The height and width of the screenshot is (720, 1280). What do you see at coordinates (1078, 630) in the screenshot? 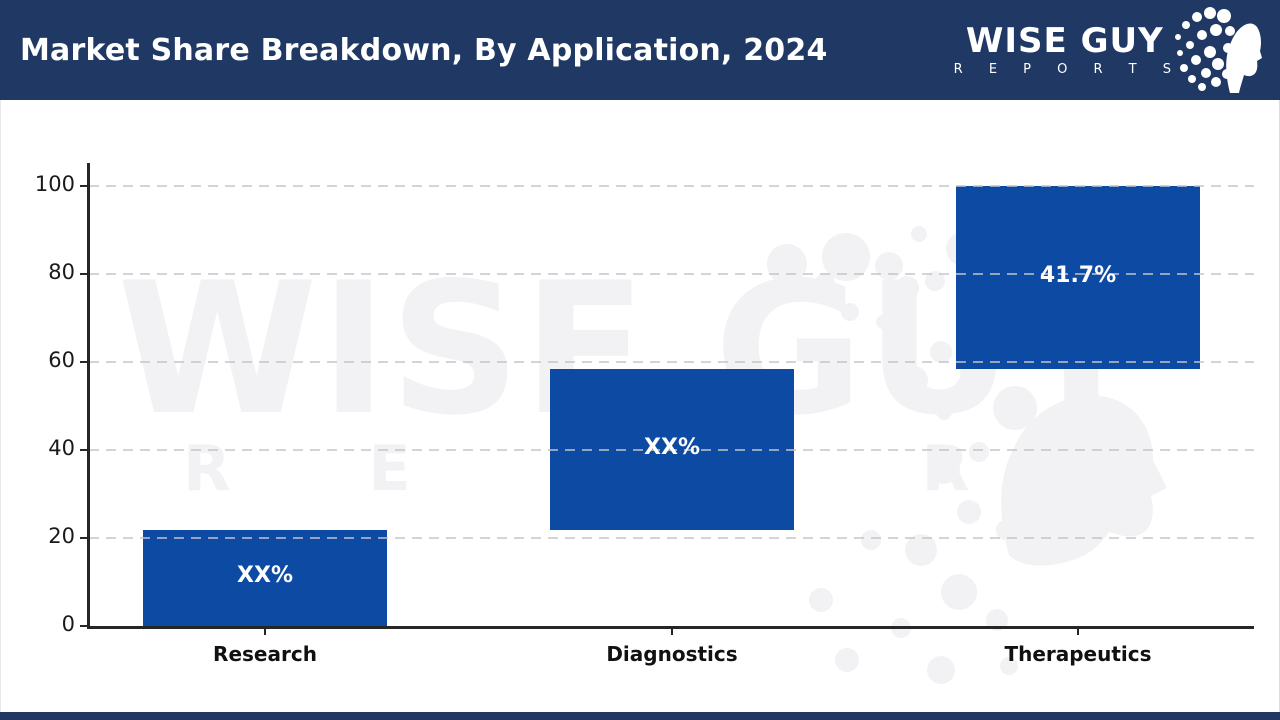
I see `x-tickmark-therapeutics` at bounding box center [1078, 630].